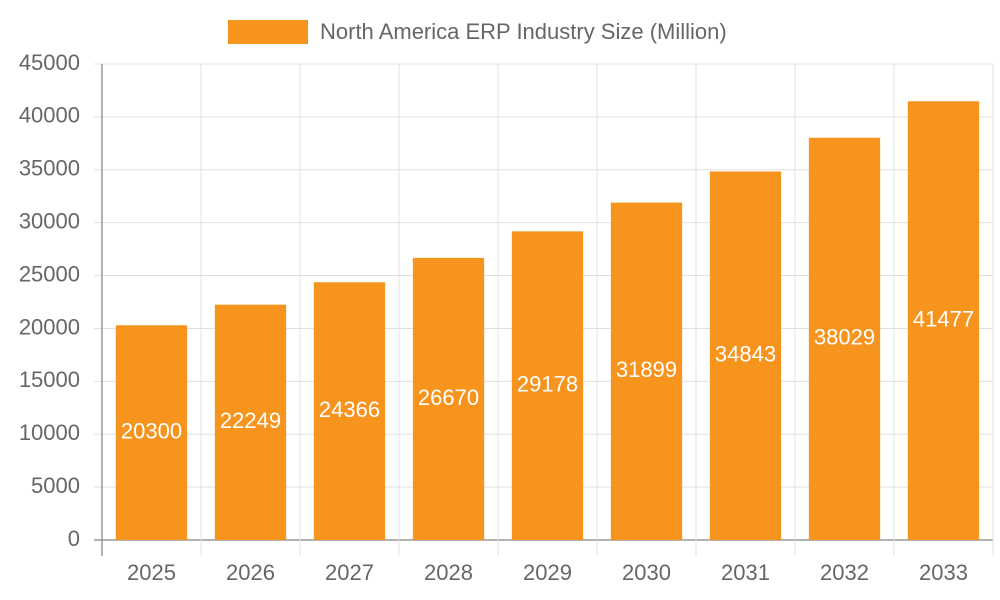 The width and height of the screenshot is (1000, 600). I want to click on x-tick-label: 2030, so click(646, 572).